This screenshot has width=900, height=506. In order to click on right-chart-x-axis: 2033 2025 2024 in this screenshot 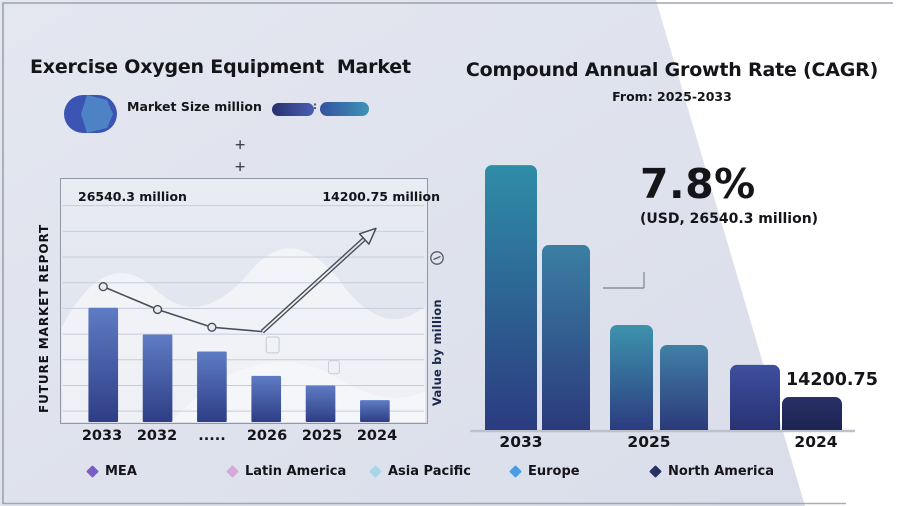, I will do `click(663, 444)`.